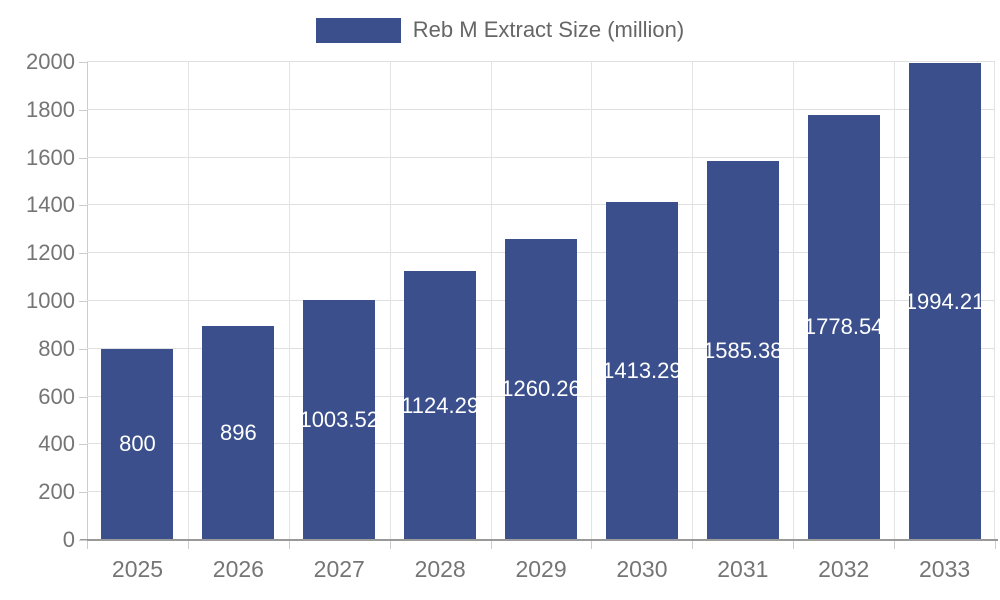  I want to click on bar-value-label: 1124.29, so click(440, 405).